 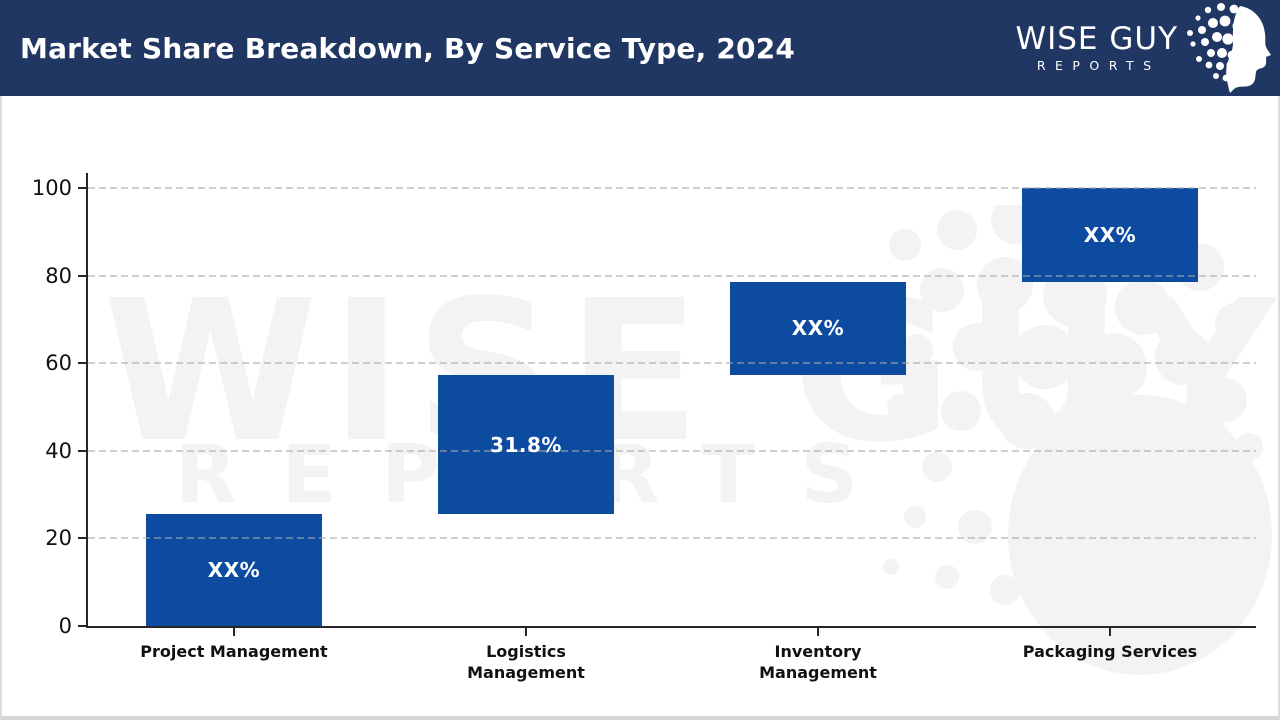 What do you see at coordinates (234, 651) in the screenshot?
I see `x-category-label-project-management: Project Management` at bounding box center [234, 651].